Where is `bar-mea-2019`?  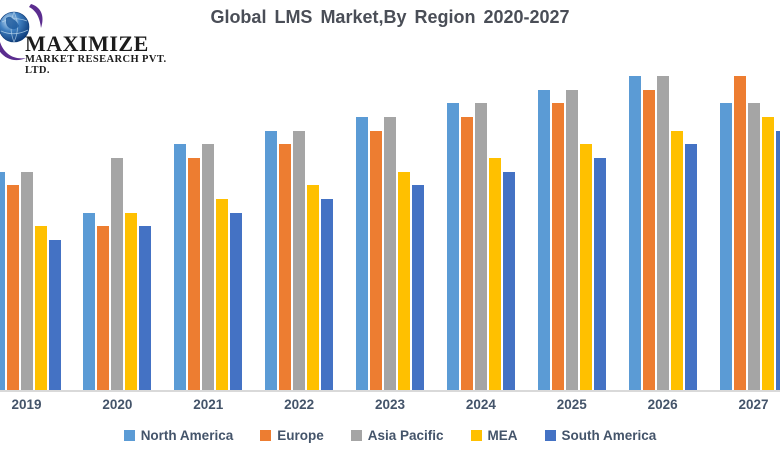 bar-mea-2019 is located at coordinates (40, 308).